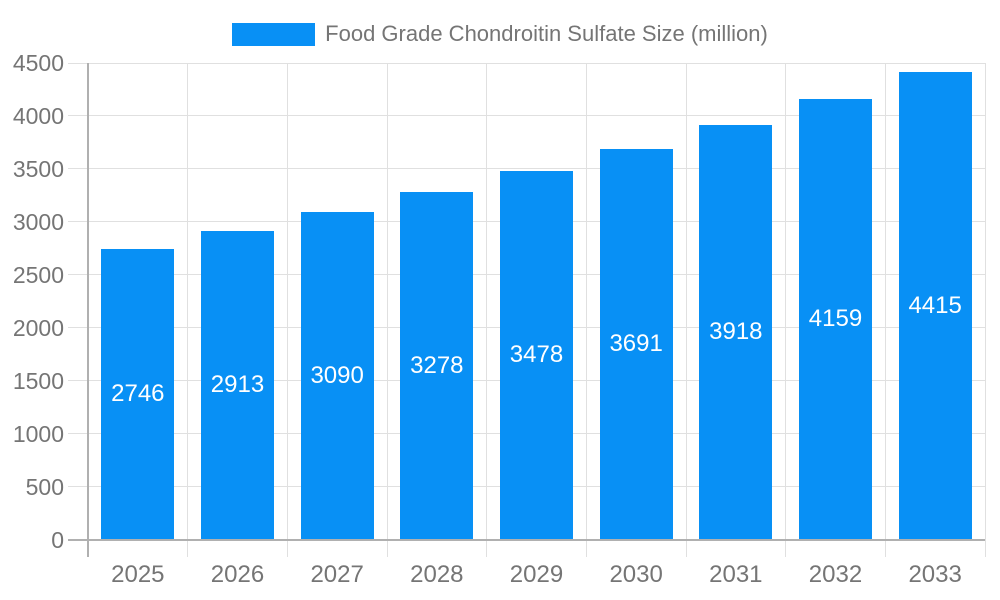  Describe the element at coordinates (138, 574) in the screenshot. I see `x-axis-label: 2025` at that location.